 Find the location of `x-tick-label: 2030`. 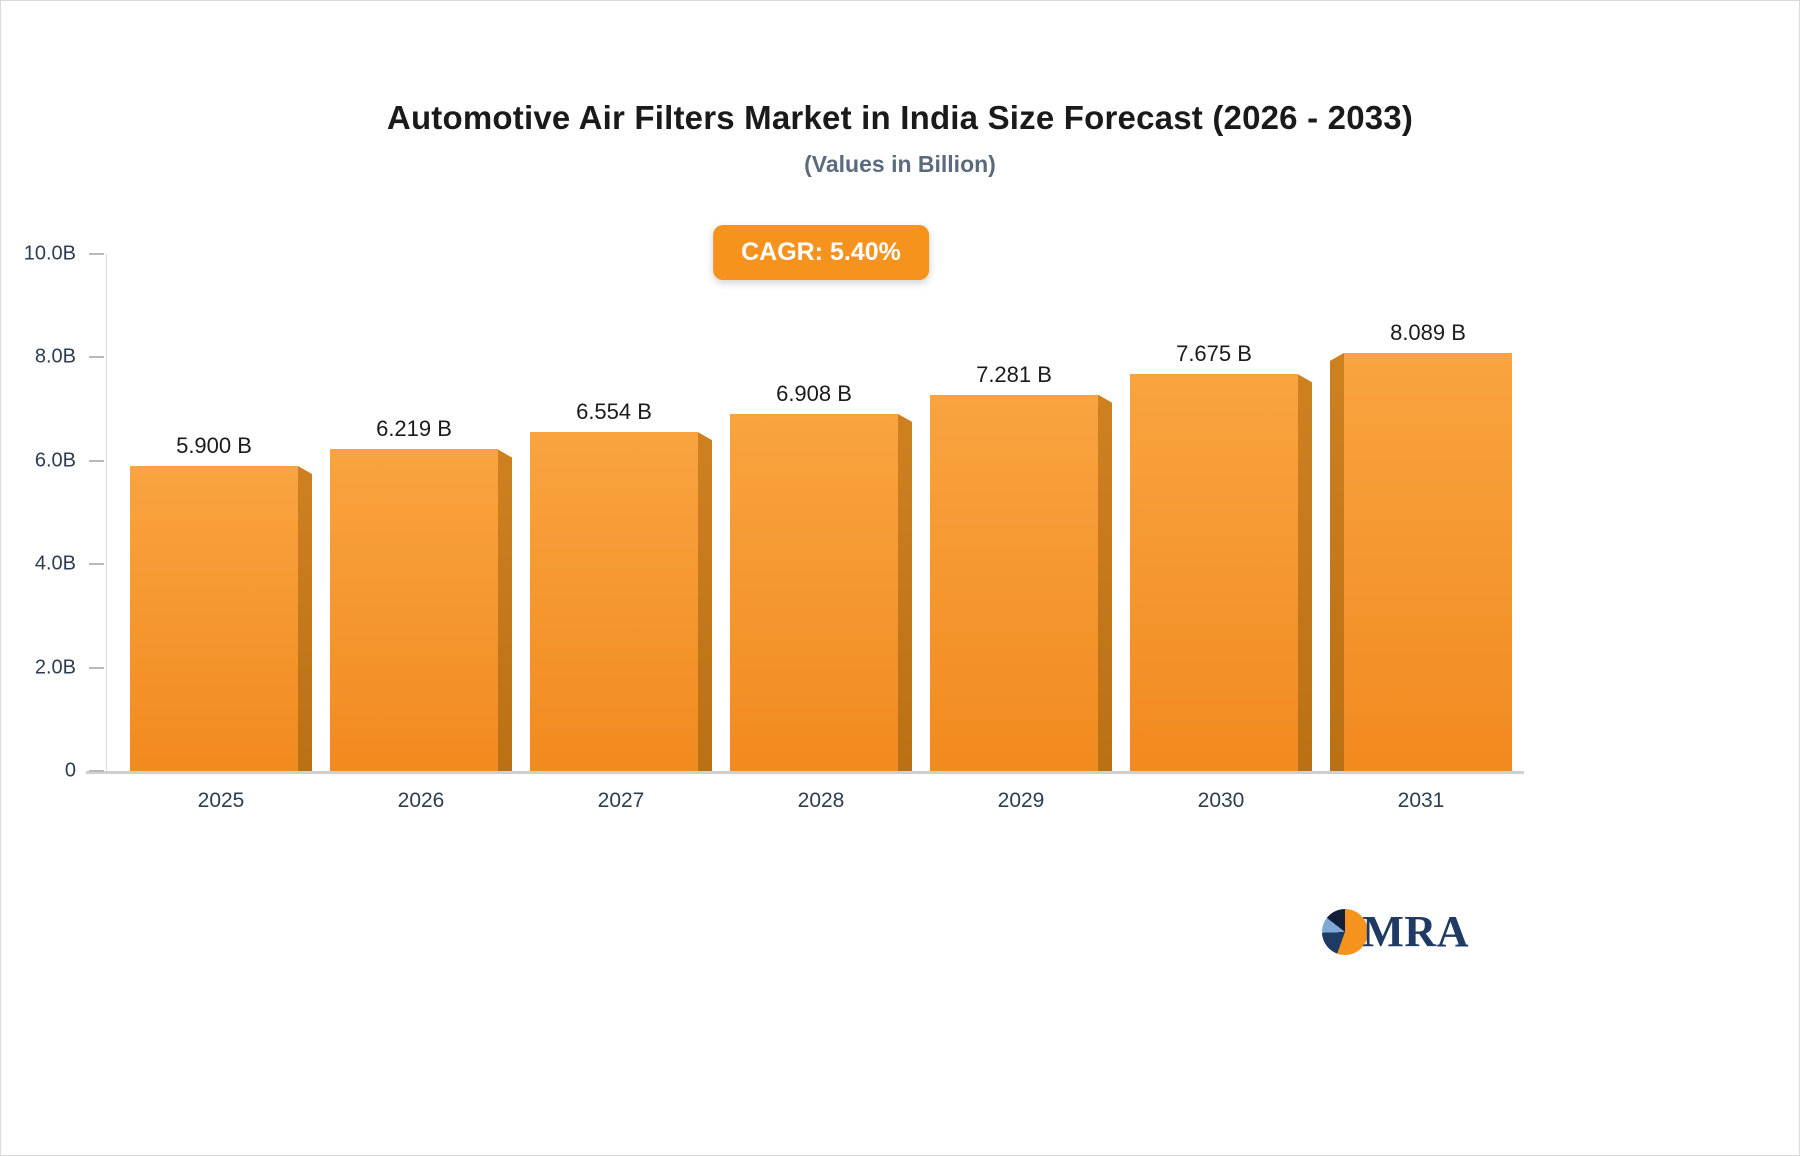

x-tick-label: 2030 is located at coordinates (1221, 800).